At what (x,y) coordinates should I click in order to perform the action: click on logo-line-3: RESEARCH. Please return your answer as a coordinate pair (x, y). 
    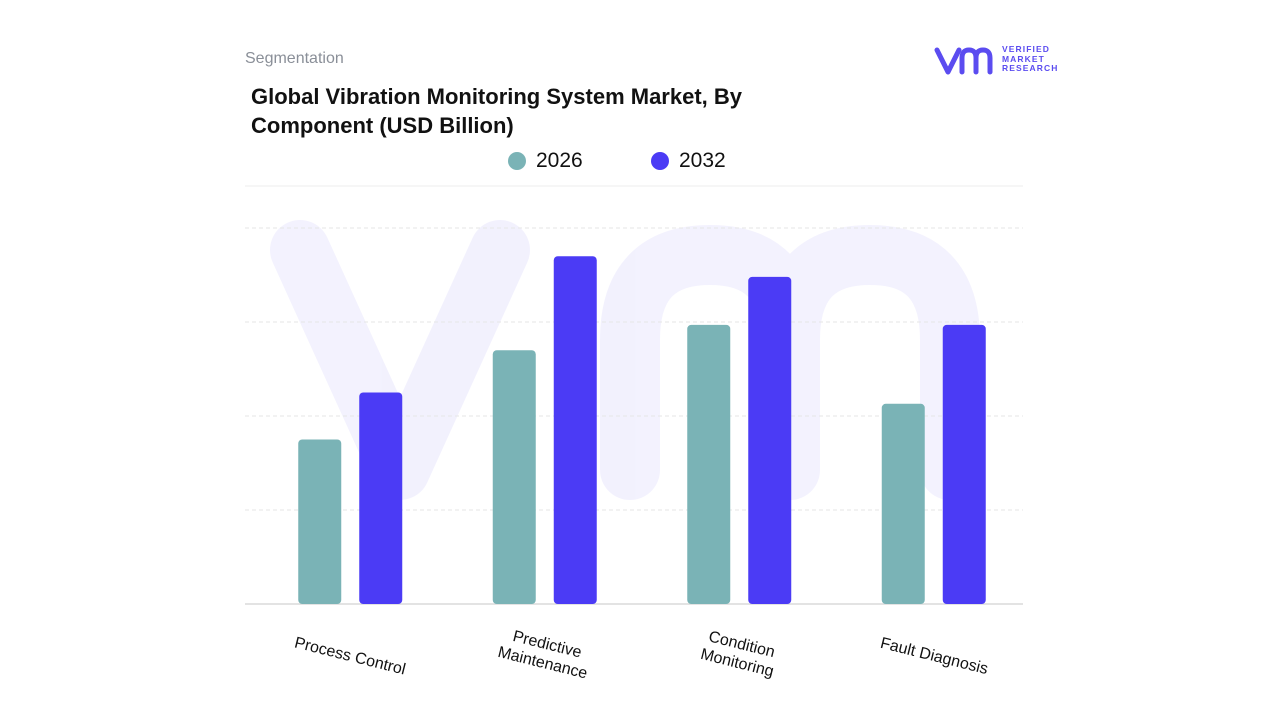
    Looking at the image, I should click on (1030, 68).